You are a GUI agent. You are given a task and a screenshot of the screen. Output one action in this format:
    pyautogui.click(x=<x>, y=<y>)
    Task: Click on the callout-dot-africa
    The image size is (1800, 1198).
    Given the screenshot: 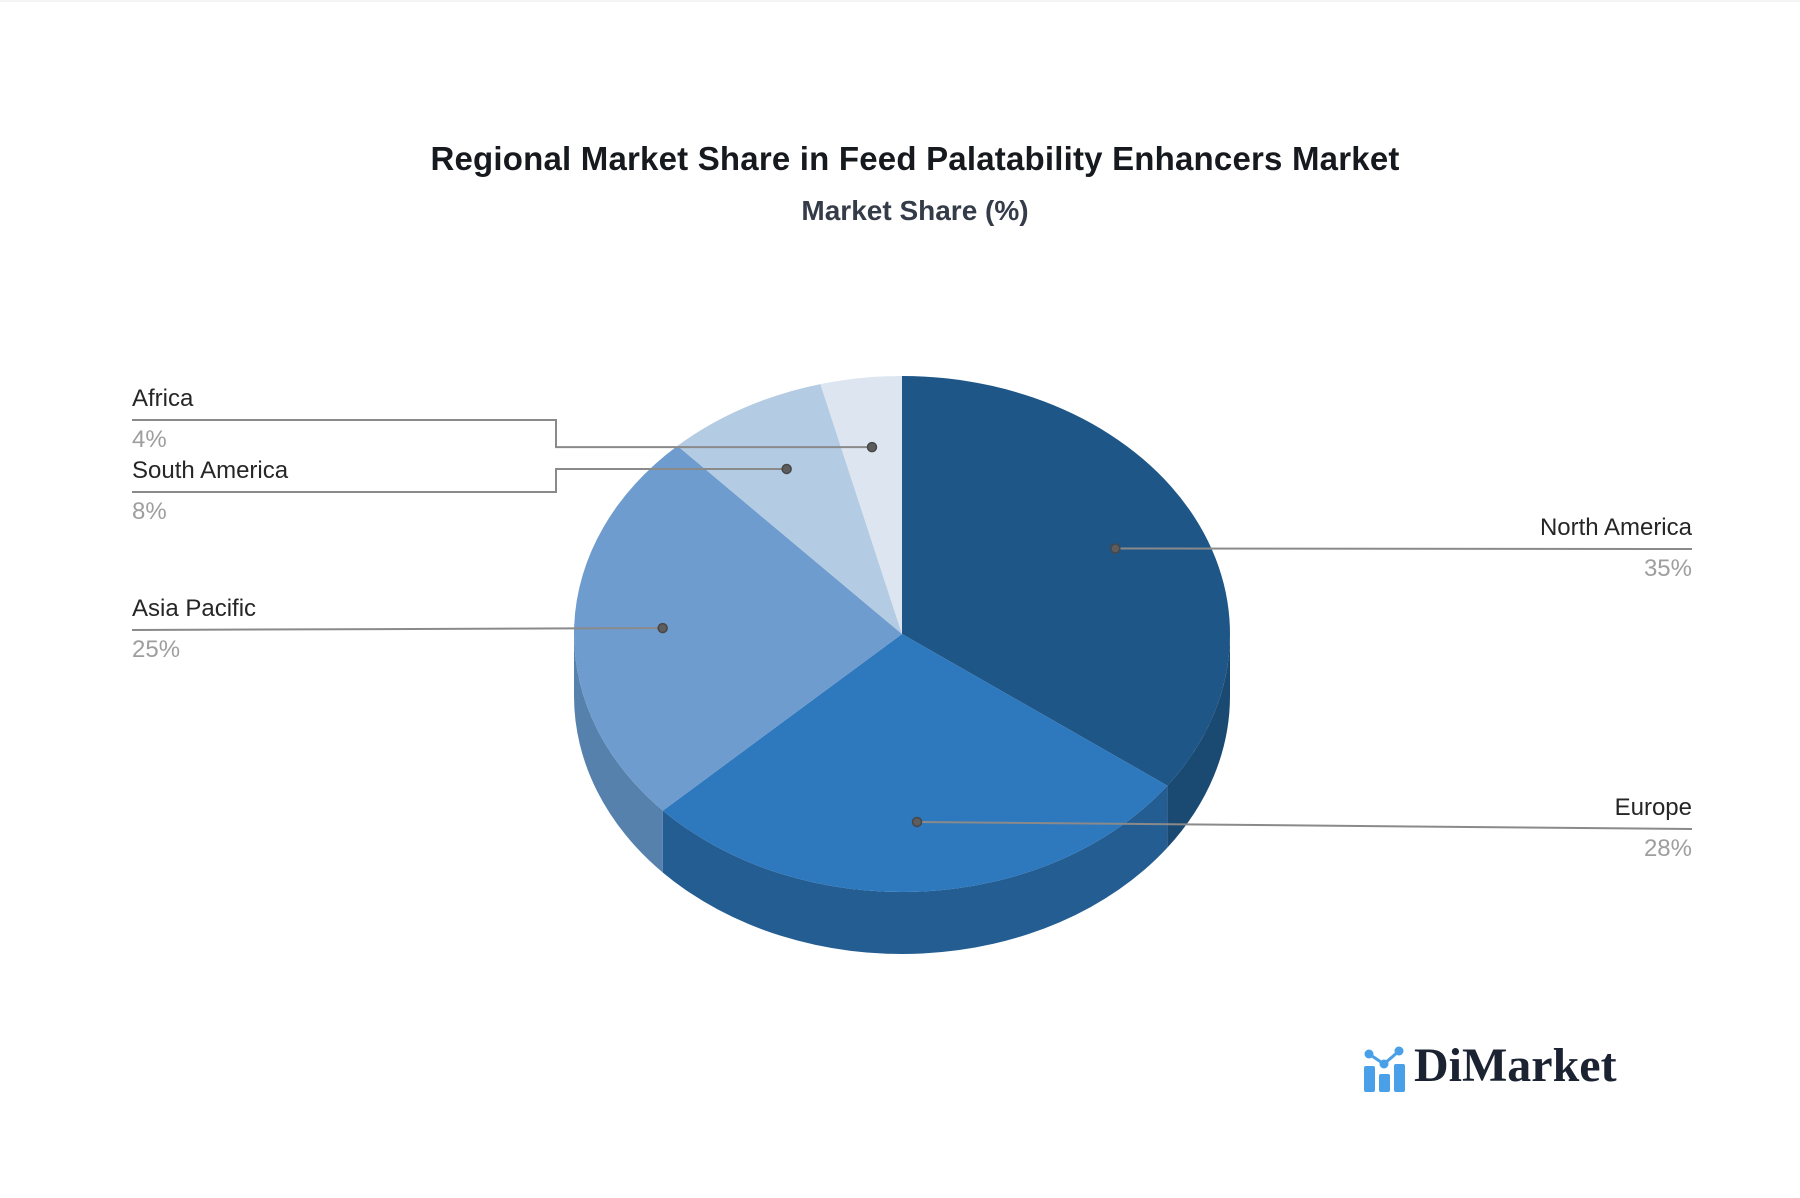 What is the action you would take?
    pyautogui.click(x=872, y=447)
    